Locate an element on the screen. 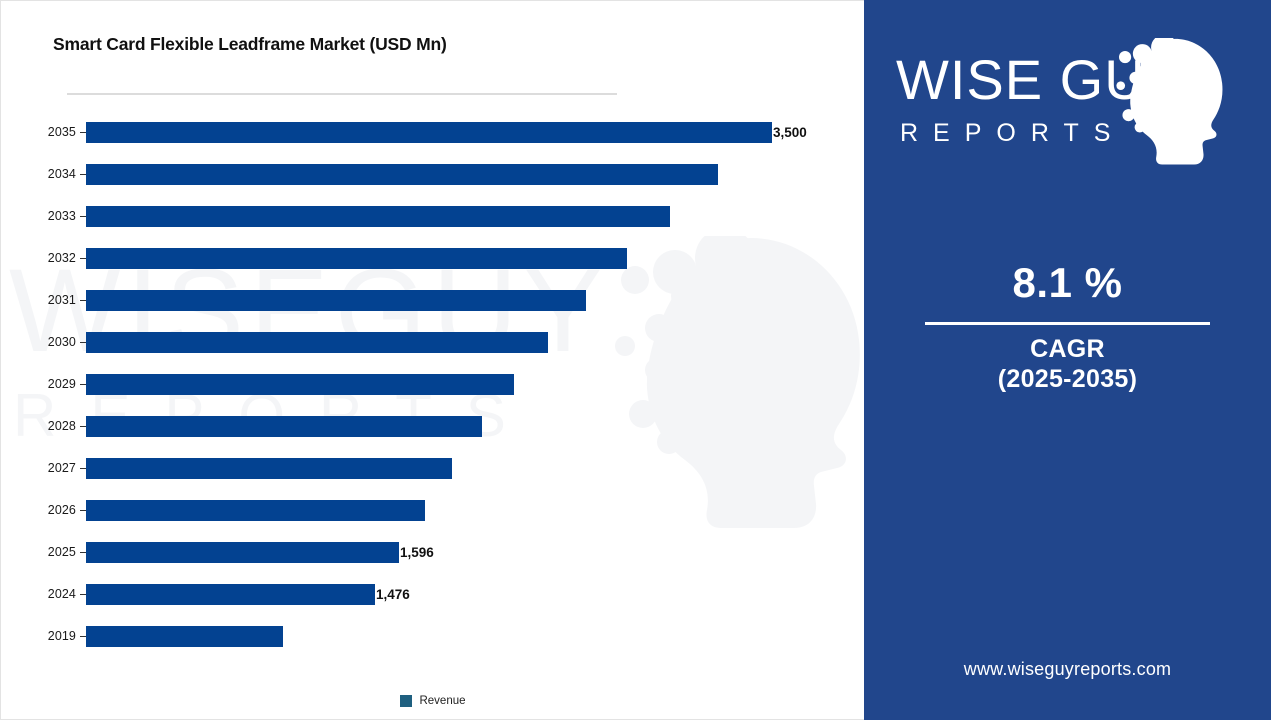 This screenshot has height=720, width=1271. y-axis-tick-label: 2025 is located at coordinates (61, 552).